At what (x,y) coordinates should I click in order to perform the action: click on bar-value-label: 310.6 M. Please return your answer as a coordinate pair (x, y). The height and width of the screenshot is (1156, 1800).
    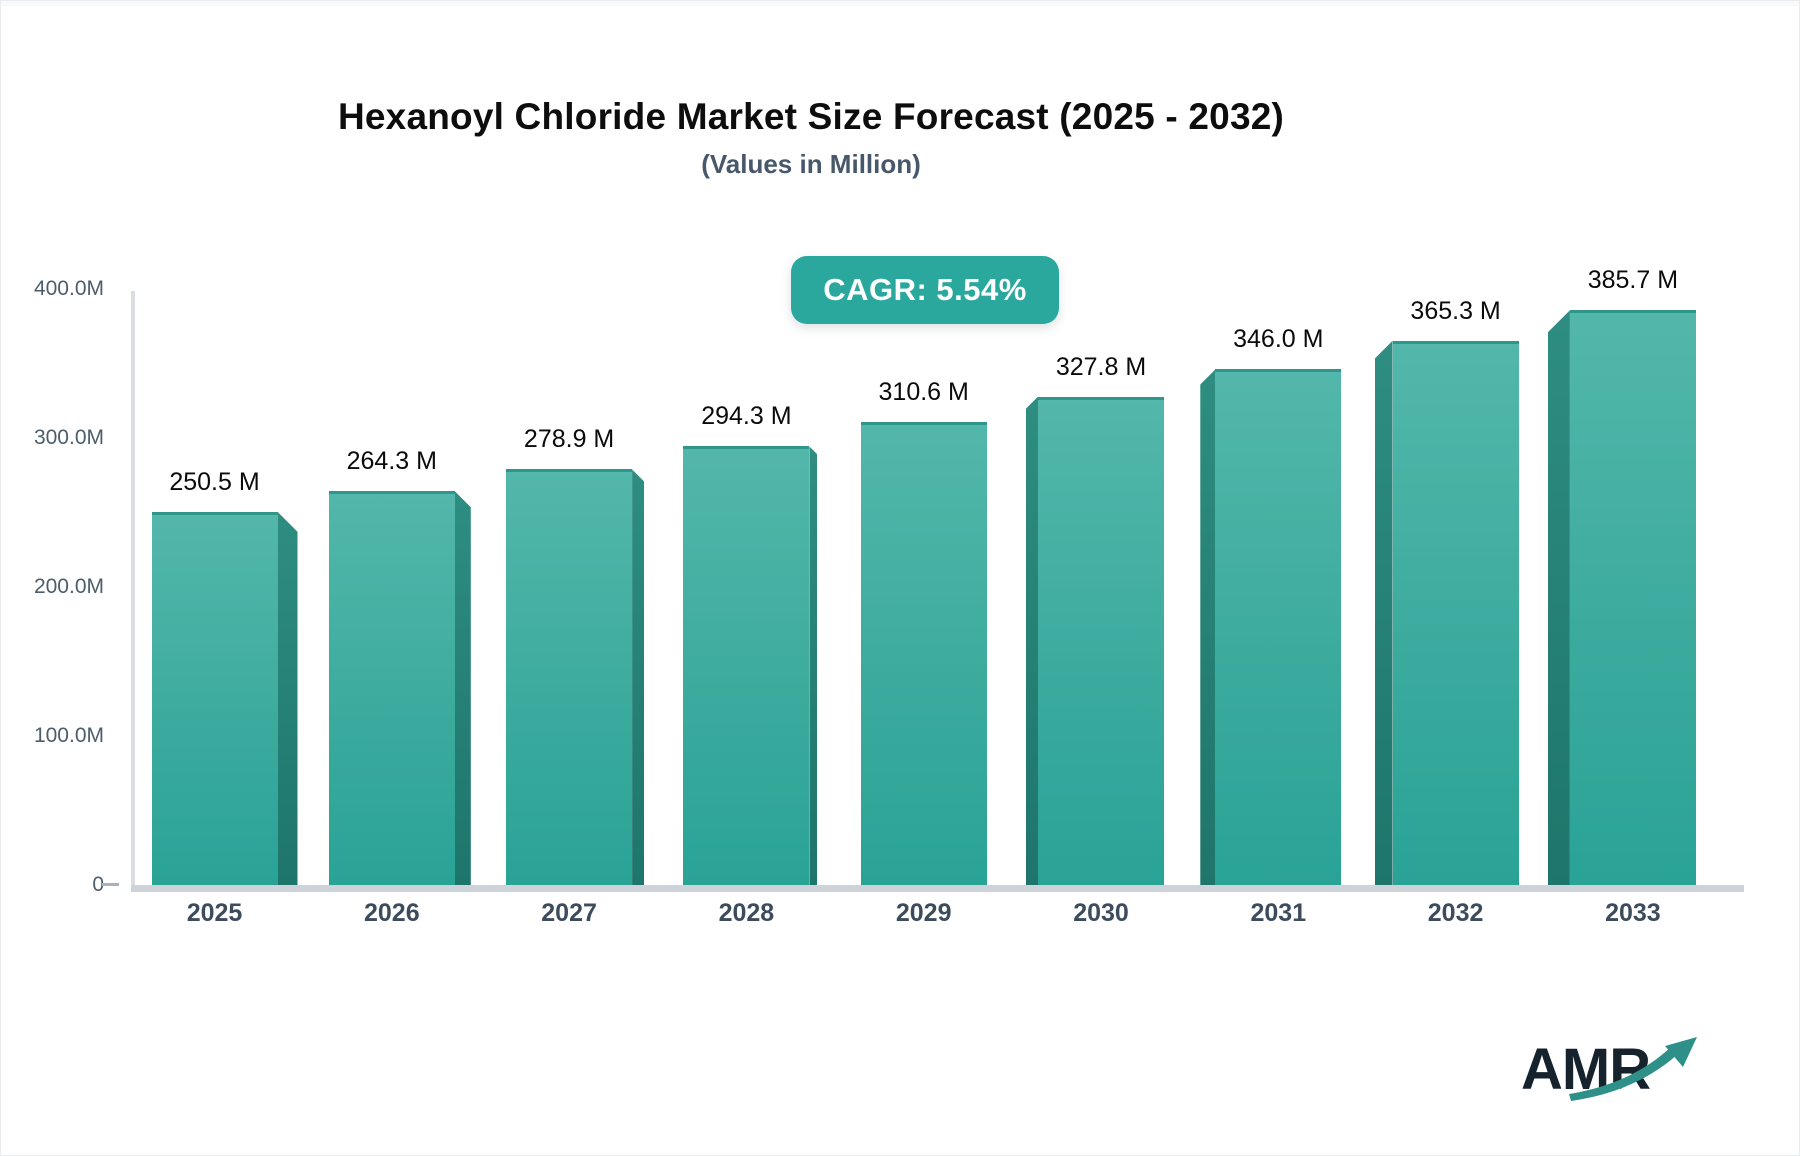
    Looking at the image, I should click on (923, 392).